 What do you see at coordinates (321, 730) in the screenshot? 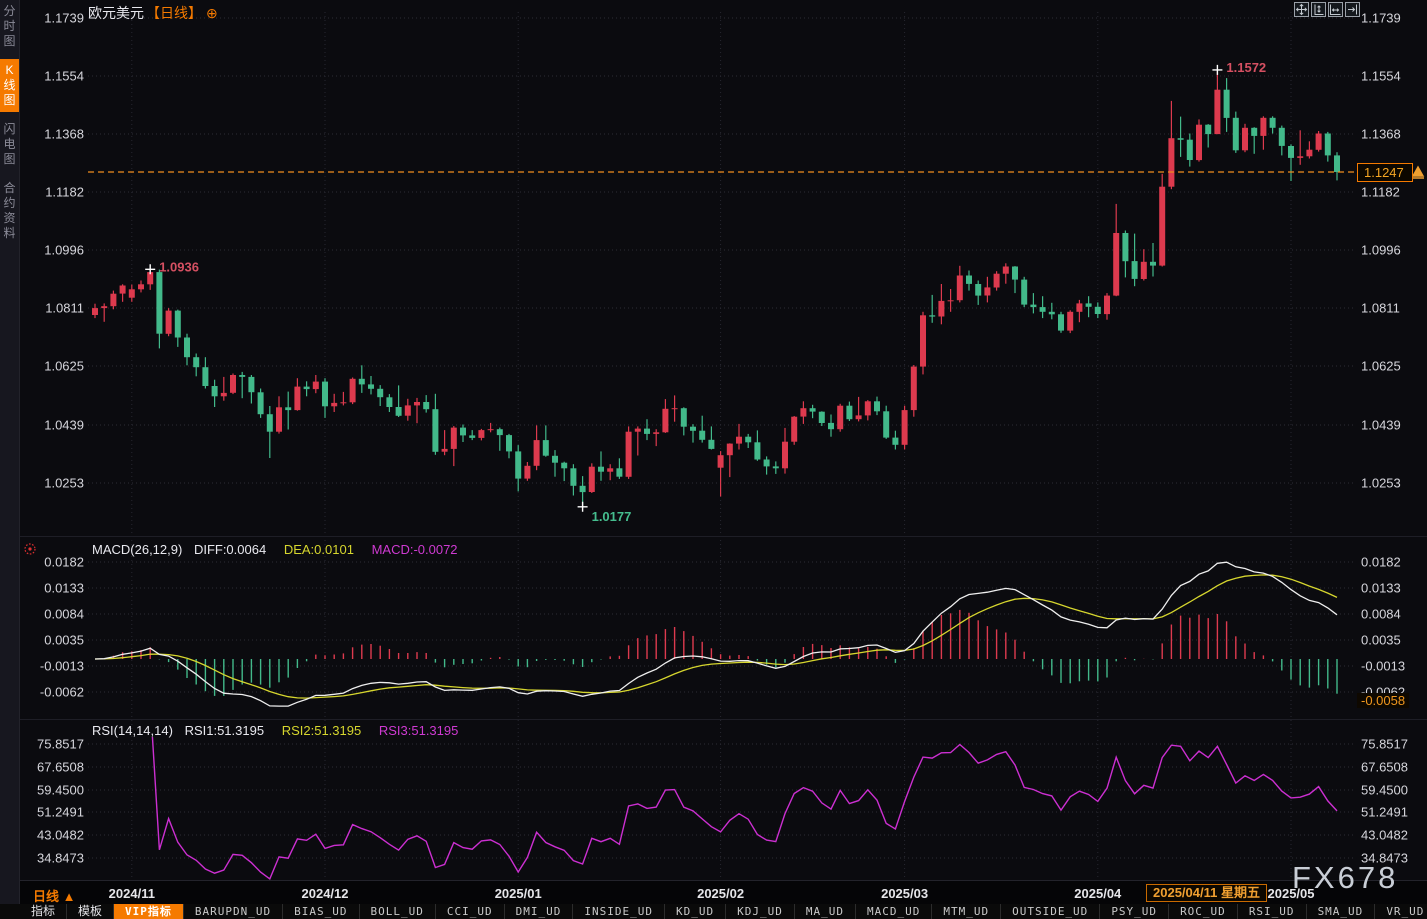
I see `rsi2-value: RSI2:51.3195` at bounding box center [321, 730].